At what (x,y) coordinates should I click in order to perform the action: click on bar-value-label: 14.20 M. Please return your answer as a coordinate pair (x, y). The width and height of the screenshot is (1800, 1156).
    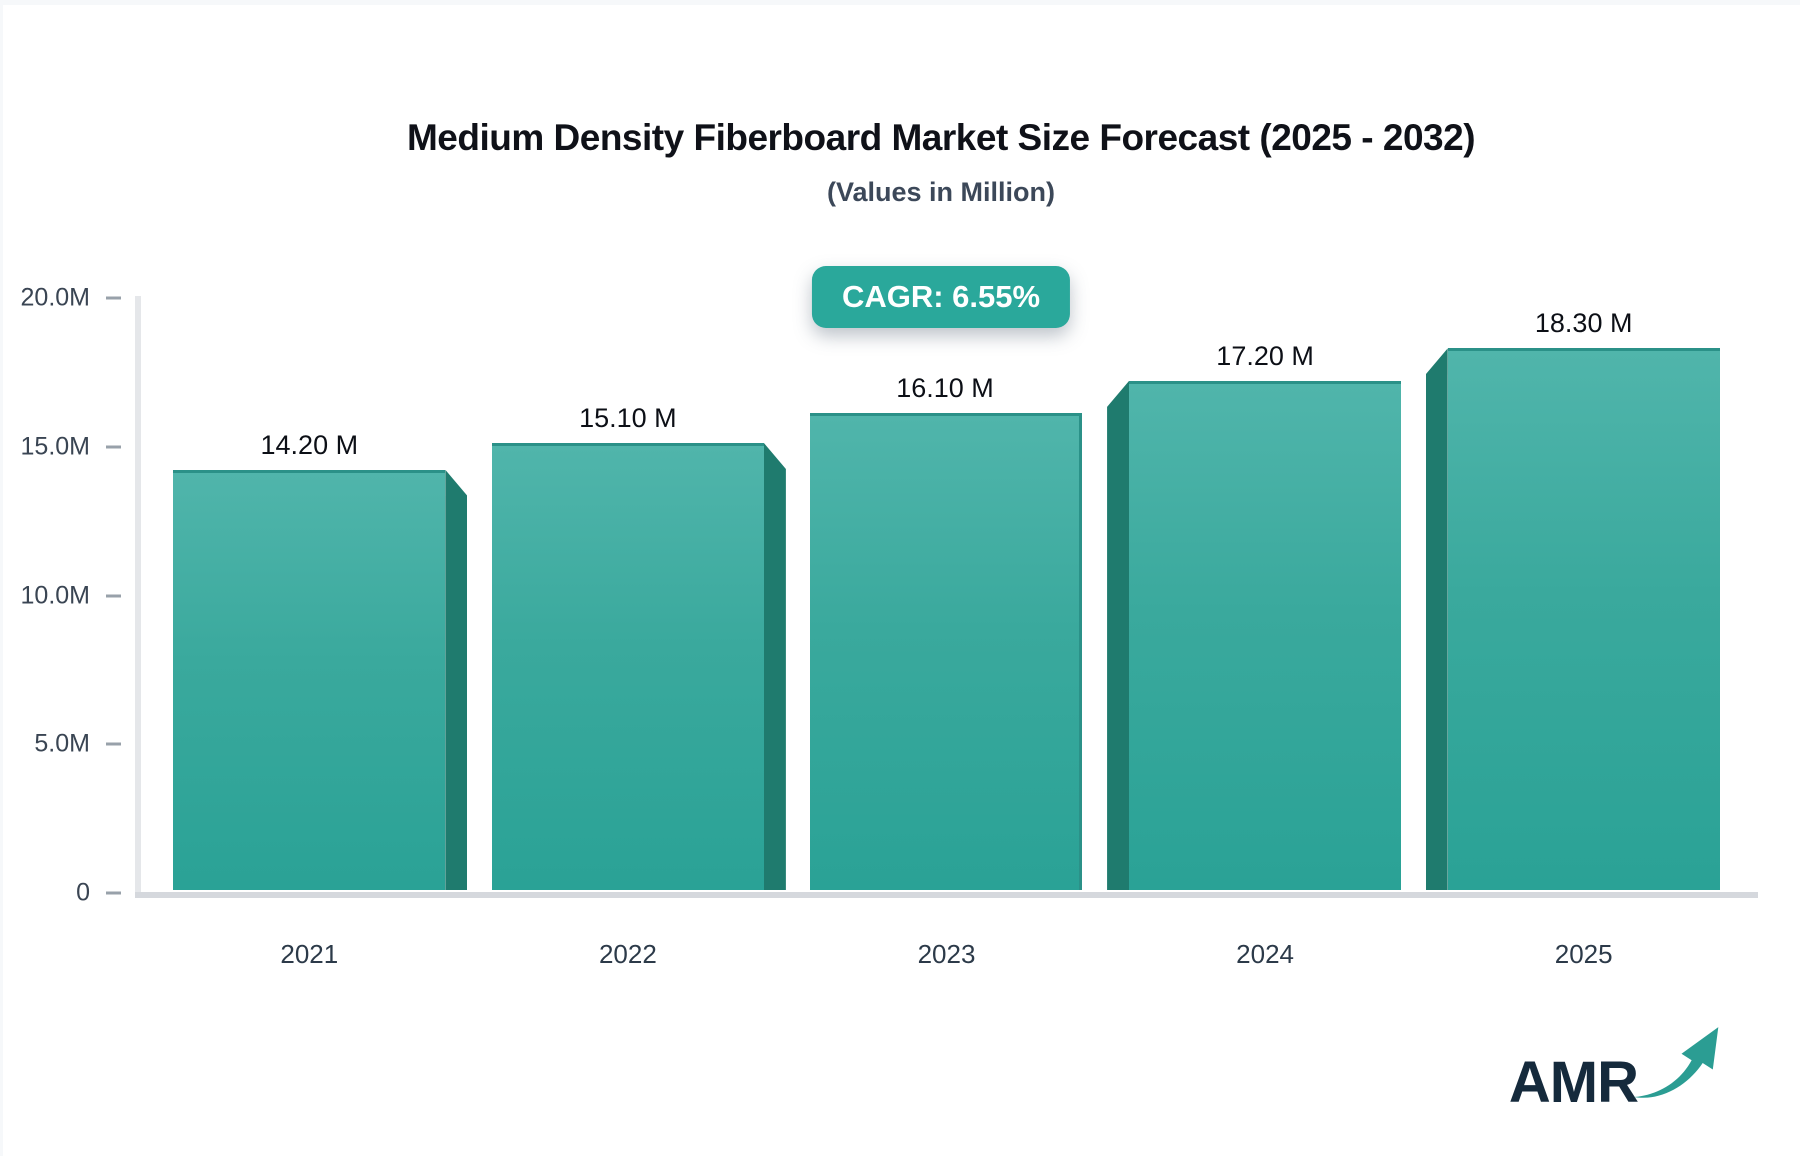
    Looking at the image, I should click on (309, 444).